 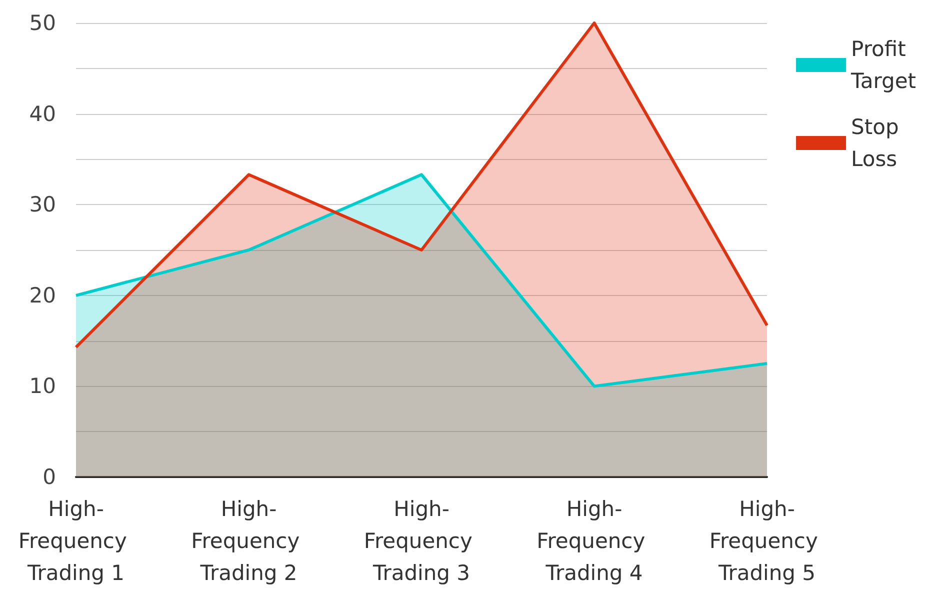 What do you see at coordinates (42, 295) in the screenshot?
I see `y-tick-label: 20` at bounding box center [42, 295].